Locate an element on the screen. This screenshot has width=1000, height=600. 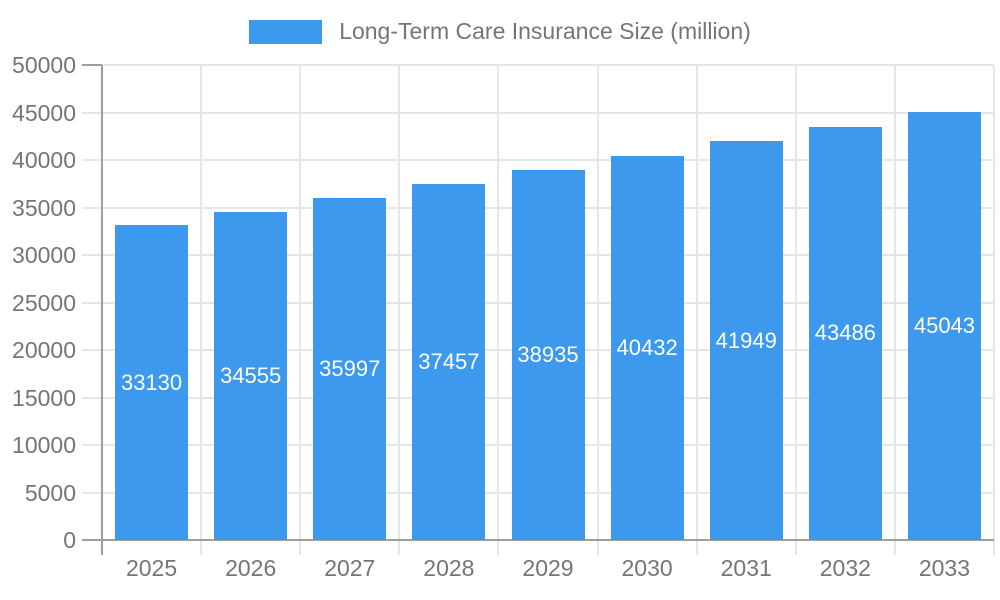
x-axis-tick-label: 2031 is located at coordinates (746, 568).